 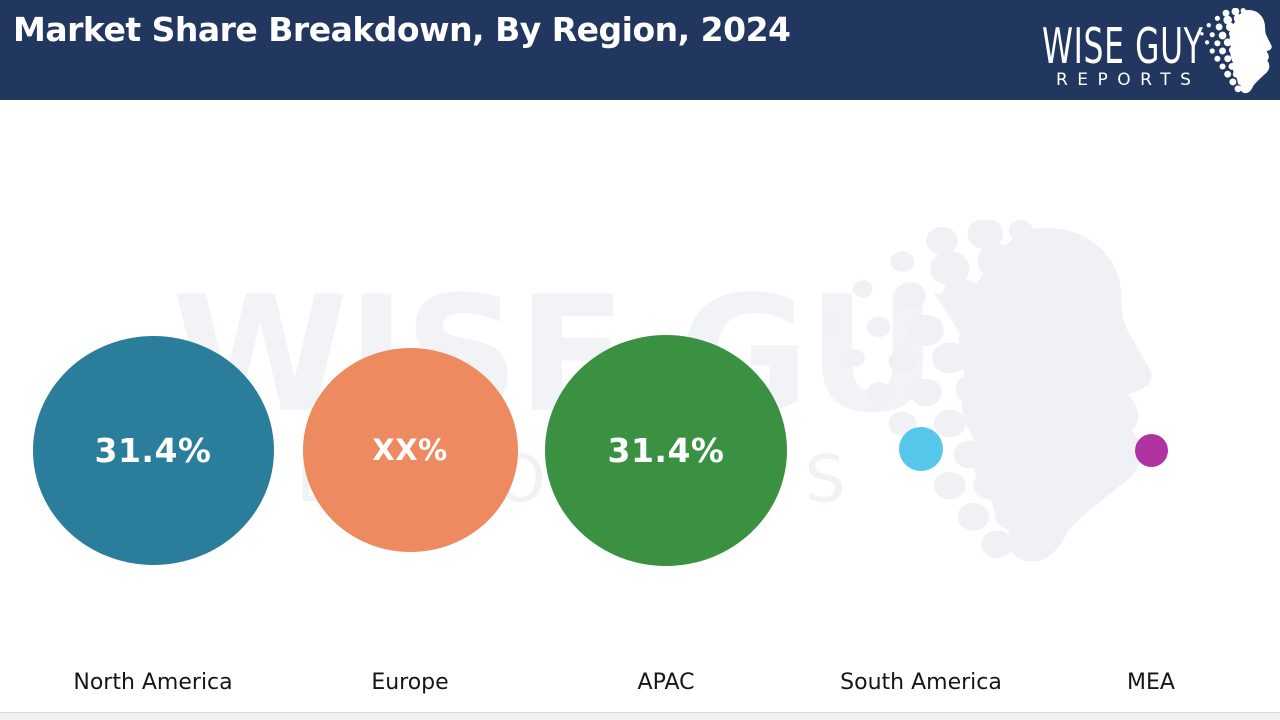 What do you see at coordinates (666, 682) in the screenshot?
I see `category-label-apac: APAC` at bounding box center [666, 682].